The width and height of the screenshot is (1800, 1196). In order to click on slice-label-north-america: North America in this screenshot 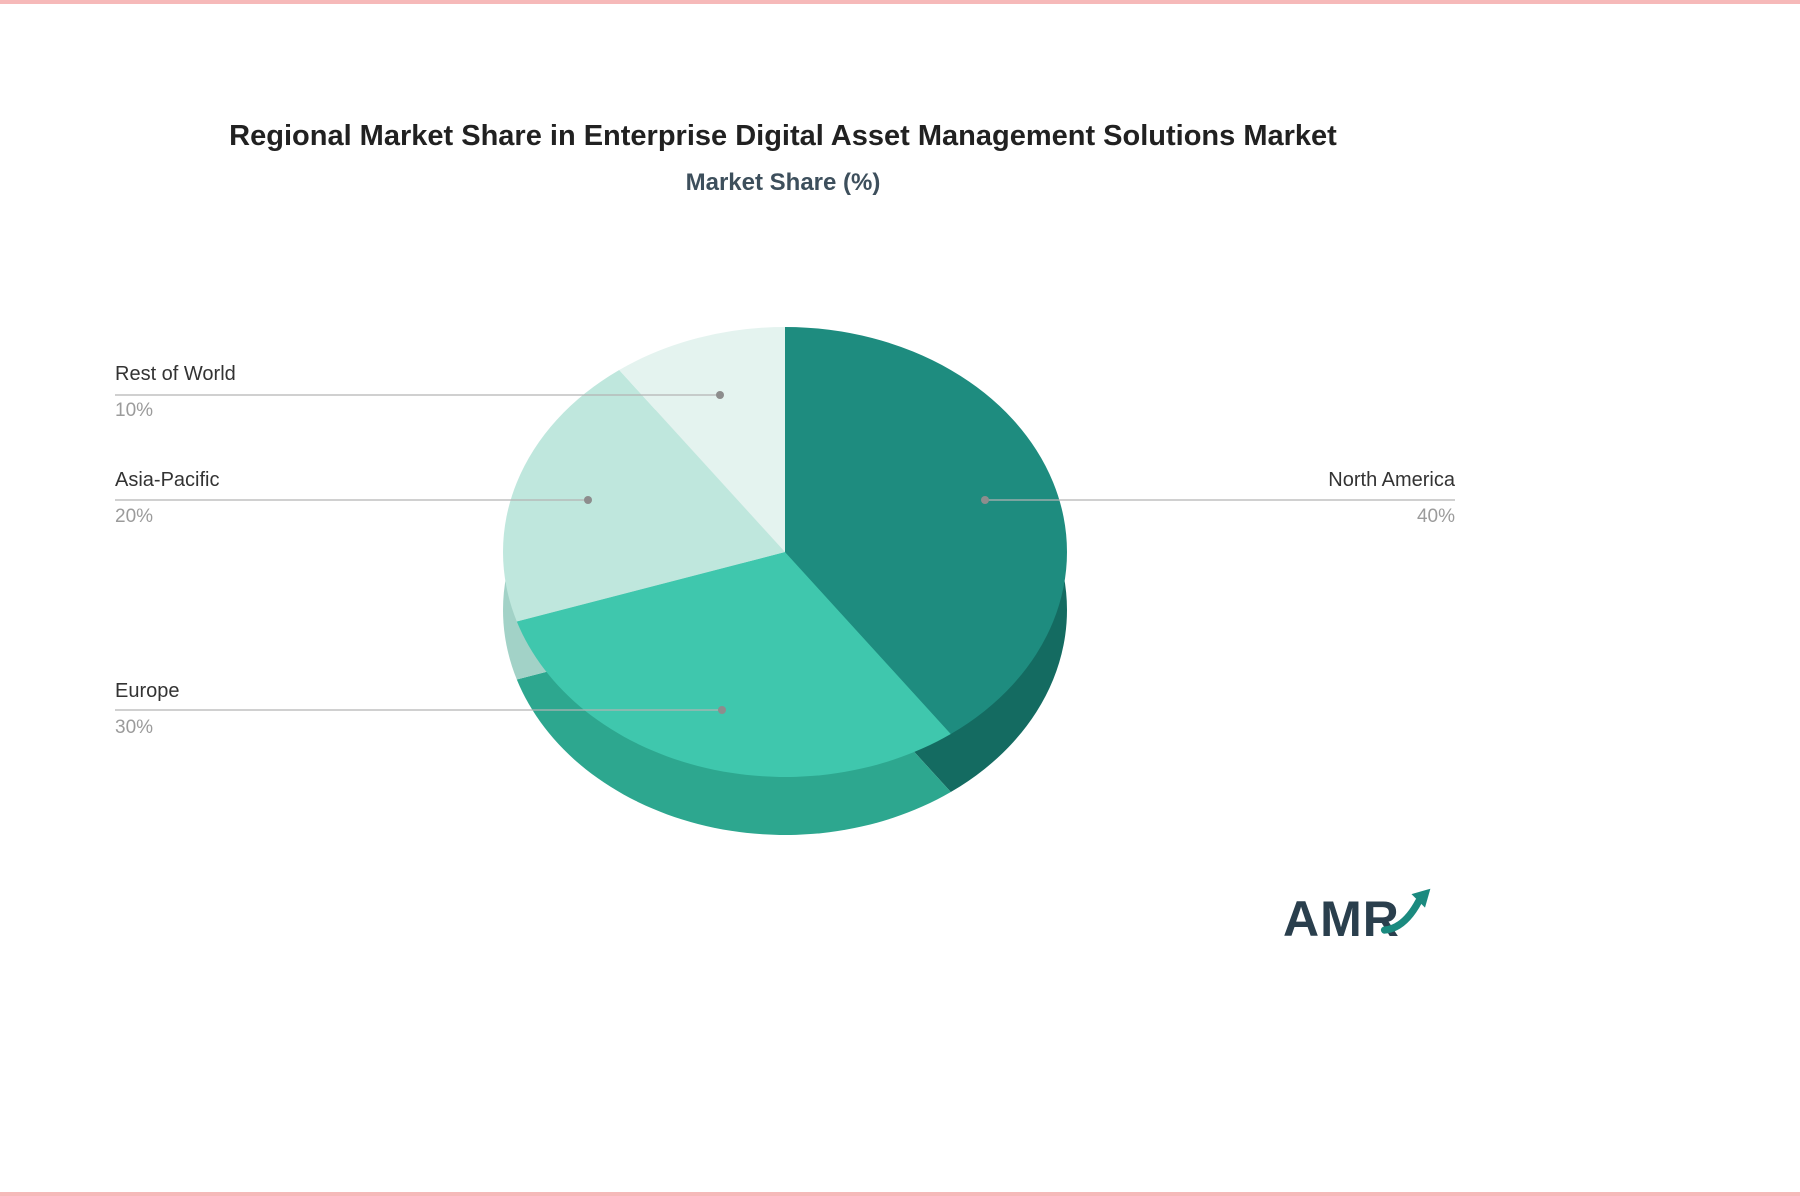, I will do `click(1391, 480)`.